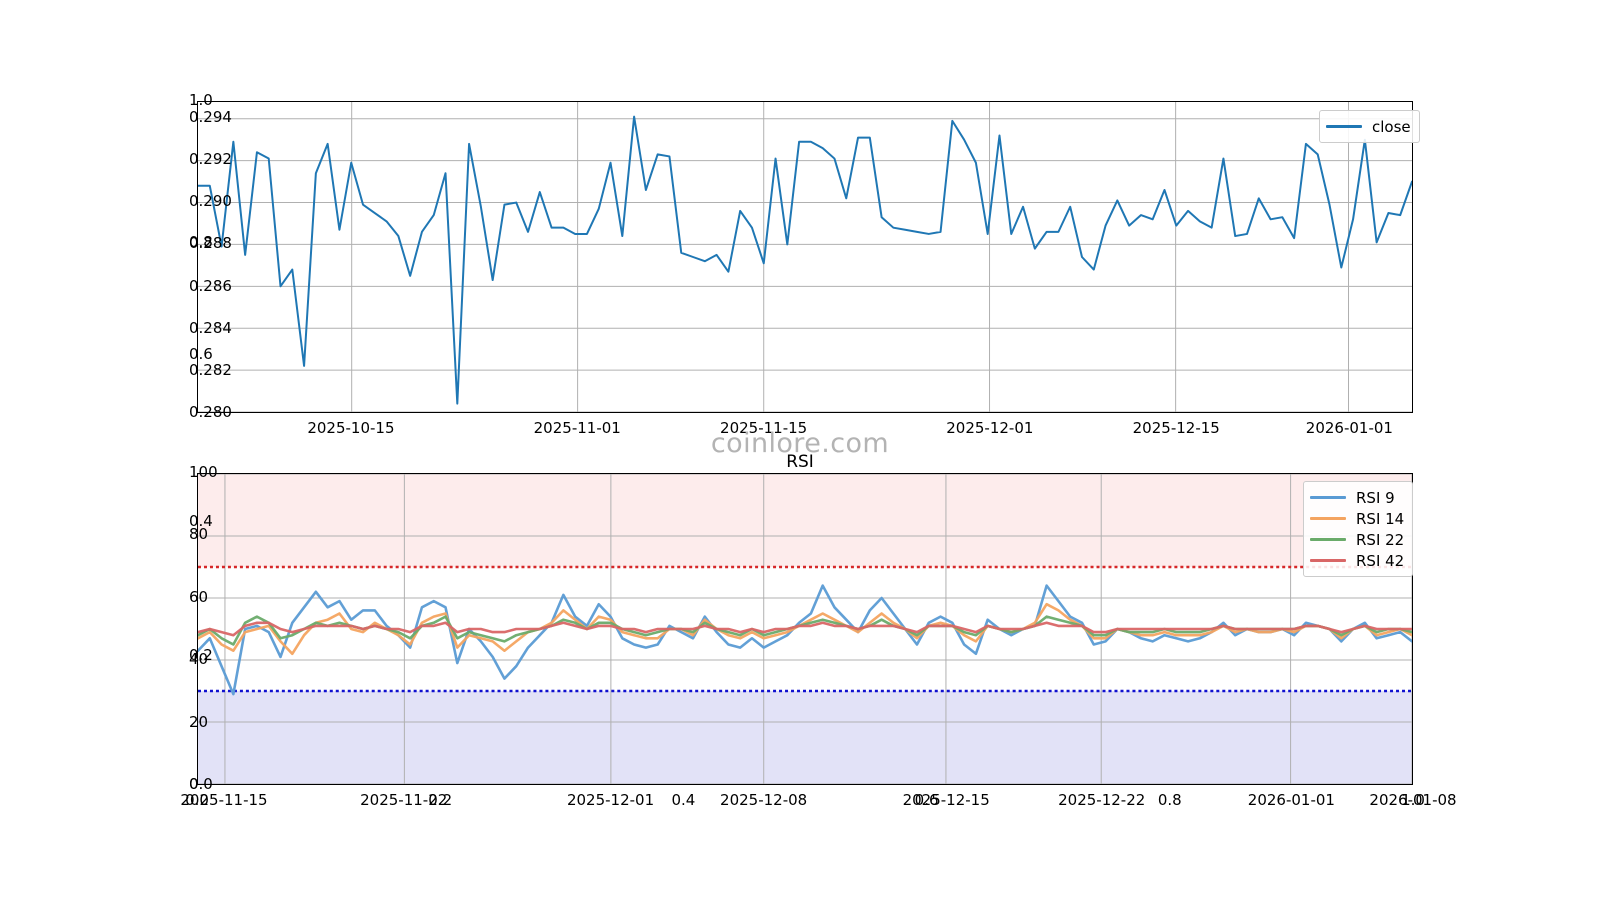 The height and width of the screenshot is (900, 1600). What do you see at coordinates (404, 800) in the screenshot?
I see `rsi-xtick-2025-11-22: 2025-11-22` at bounding box center [404, 800].